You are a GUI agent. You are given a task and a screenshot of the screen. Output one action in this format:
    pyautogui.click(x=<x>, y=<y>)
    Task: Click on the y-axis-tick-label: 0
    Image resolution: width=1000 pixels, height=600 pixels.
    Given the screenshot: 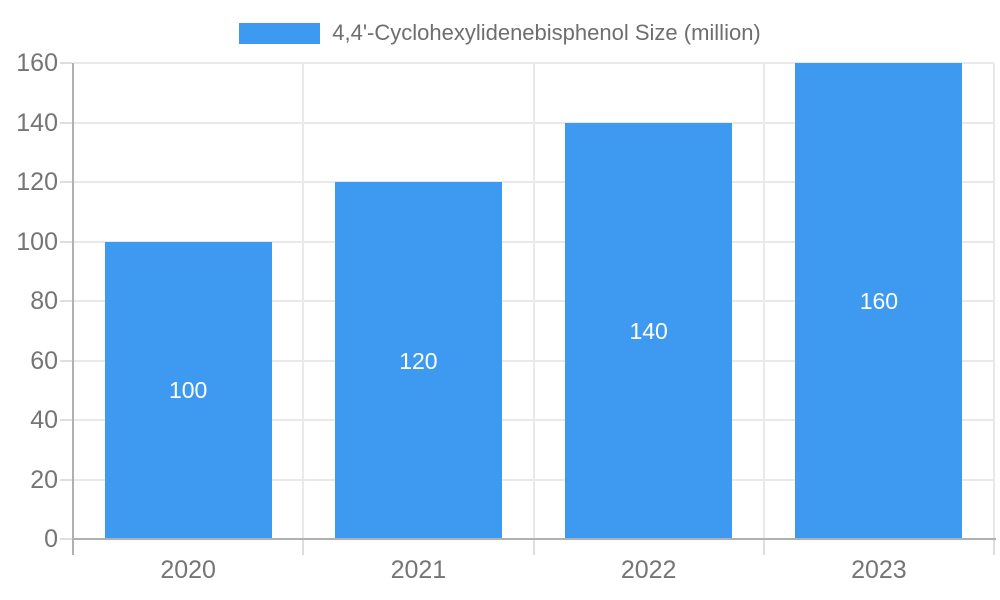 What is the action you would take?
    pyautogui.click(x=51, y=539)
    